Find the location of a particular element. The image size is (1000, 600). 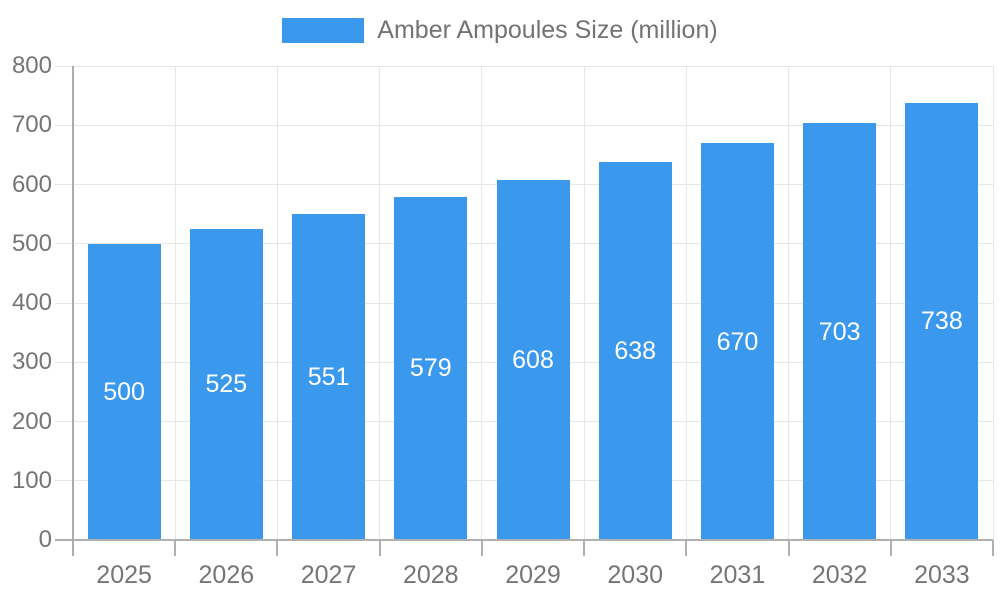

bar-2031 is located at coordinates (737, 341).